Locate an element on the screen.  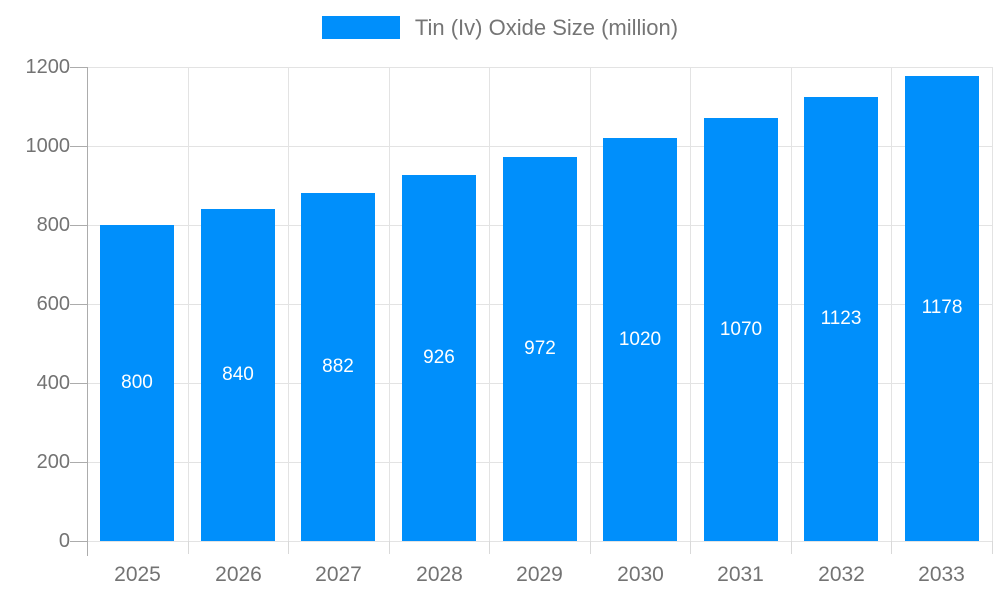
y-axis-tick-label: 1200 is located at coordinates (48, 67).